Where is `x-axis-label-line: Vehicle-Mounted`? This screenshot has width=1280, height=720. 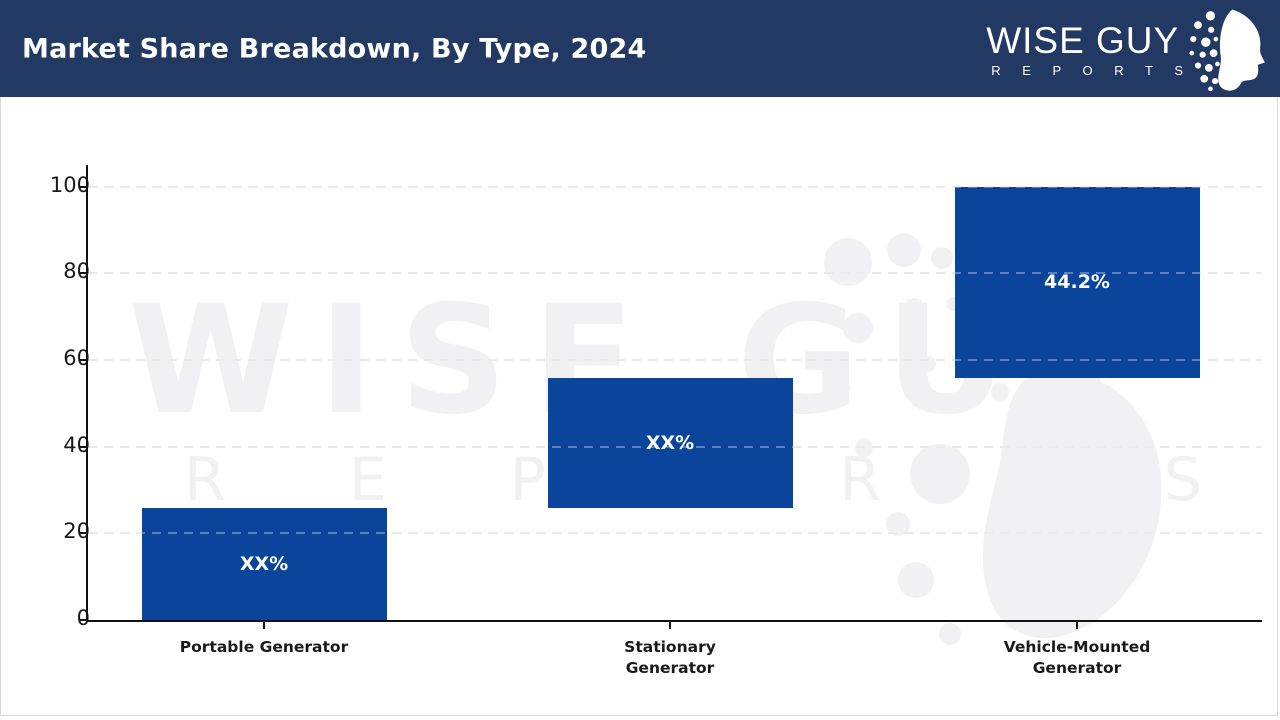
x-axis-label-line: Vehicle-Mounted is located at coordinates (1077, 647).